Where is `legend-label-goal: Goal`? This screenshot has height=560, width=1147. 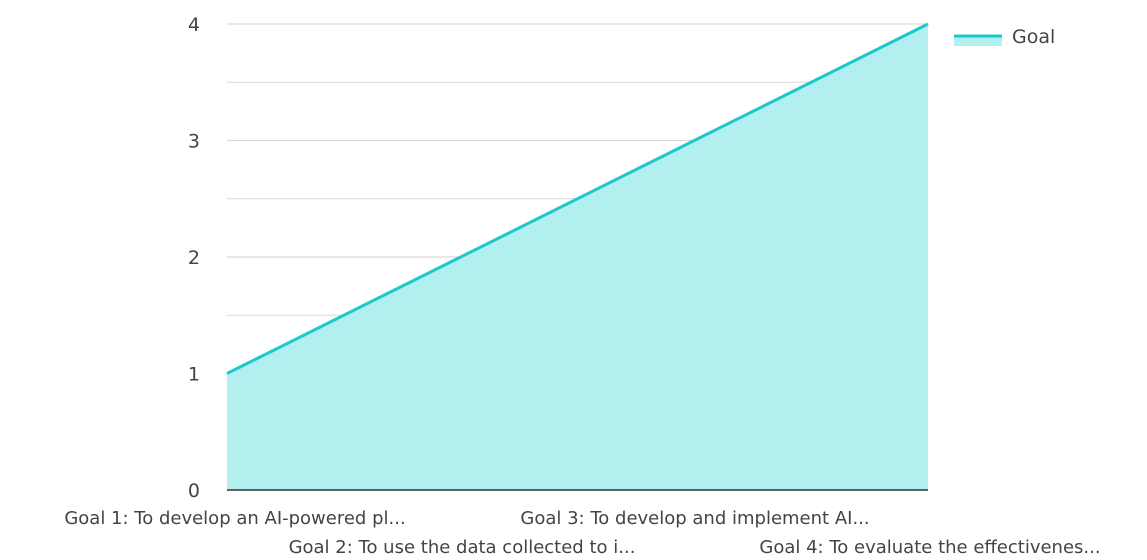 legend-label-goal: Goal is located at coordinates (1033, 37).